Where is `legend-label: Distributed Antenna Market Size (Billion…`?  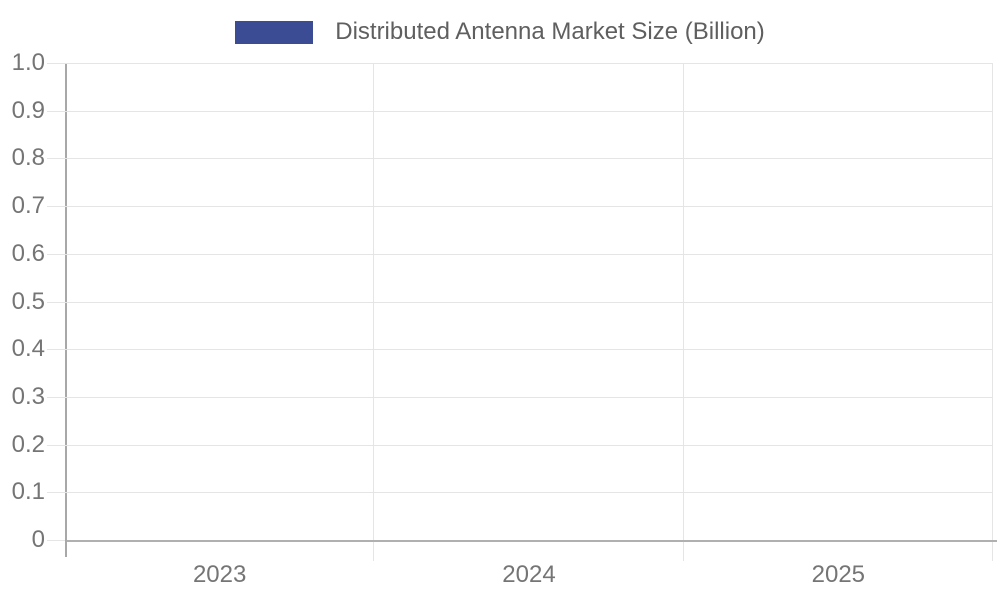 legend-label: Distributed Antenna Market Size (Billion… is located at coordinates (550, 31).